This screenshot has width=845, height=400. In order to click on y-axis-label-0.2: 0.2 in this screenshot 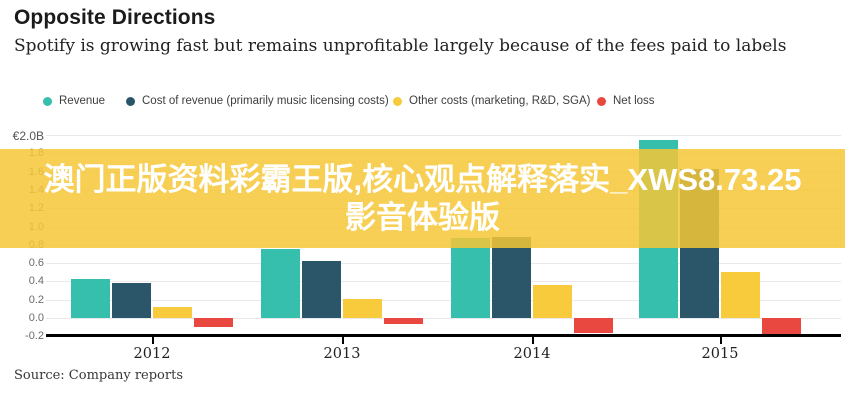, I will do `click(36, 300)`.